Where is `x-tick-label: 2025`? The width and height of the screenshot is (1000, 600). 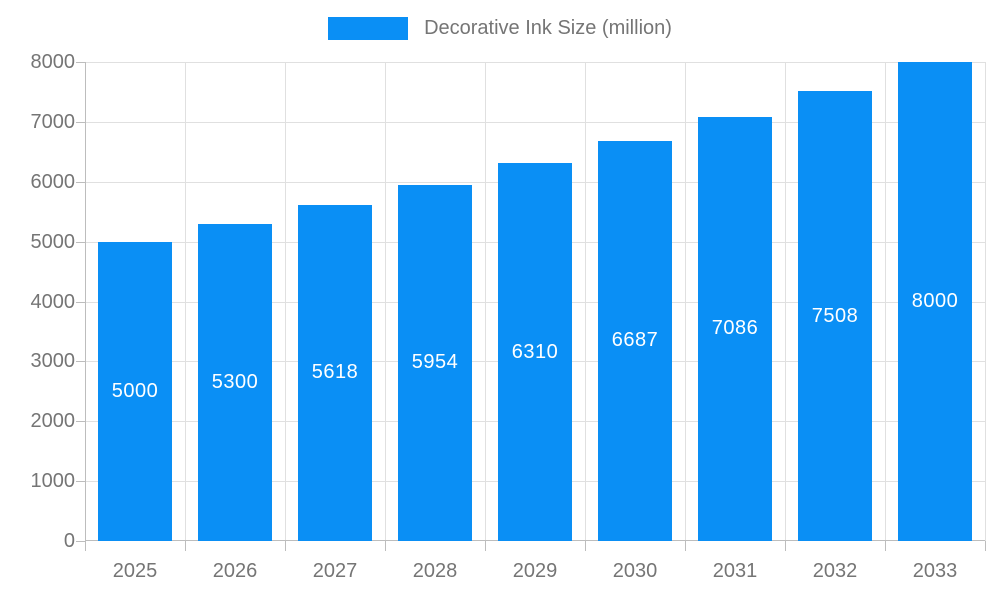
x-tick-label: 2025 is located at coordinates (135, 571).